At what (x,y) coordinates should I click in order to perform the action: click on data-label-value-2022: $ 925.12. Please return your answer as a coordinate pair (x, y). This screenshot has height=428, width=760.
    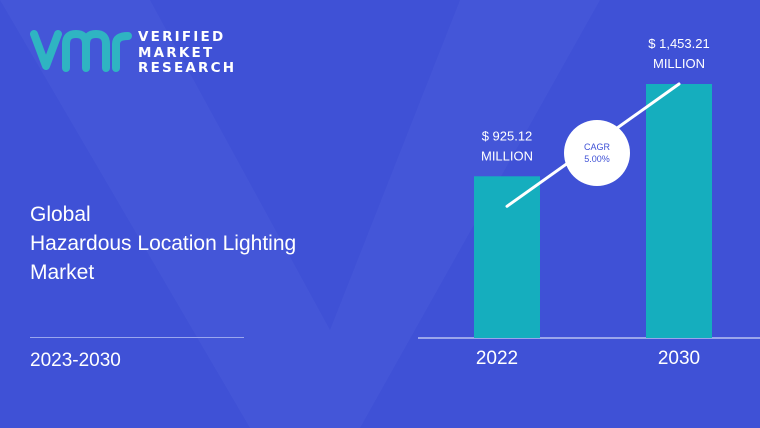
    Looking at the image, I should click on (507, 135).